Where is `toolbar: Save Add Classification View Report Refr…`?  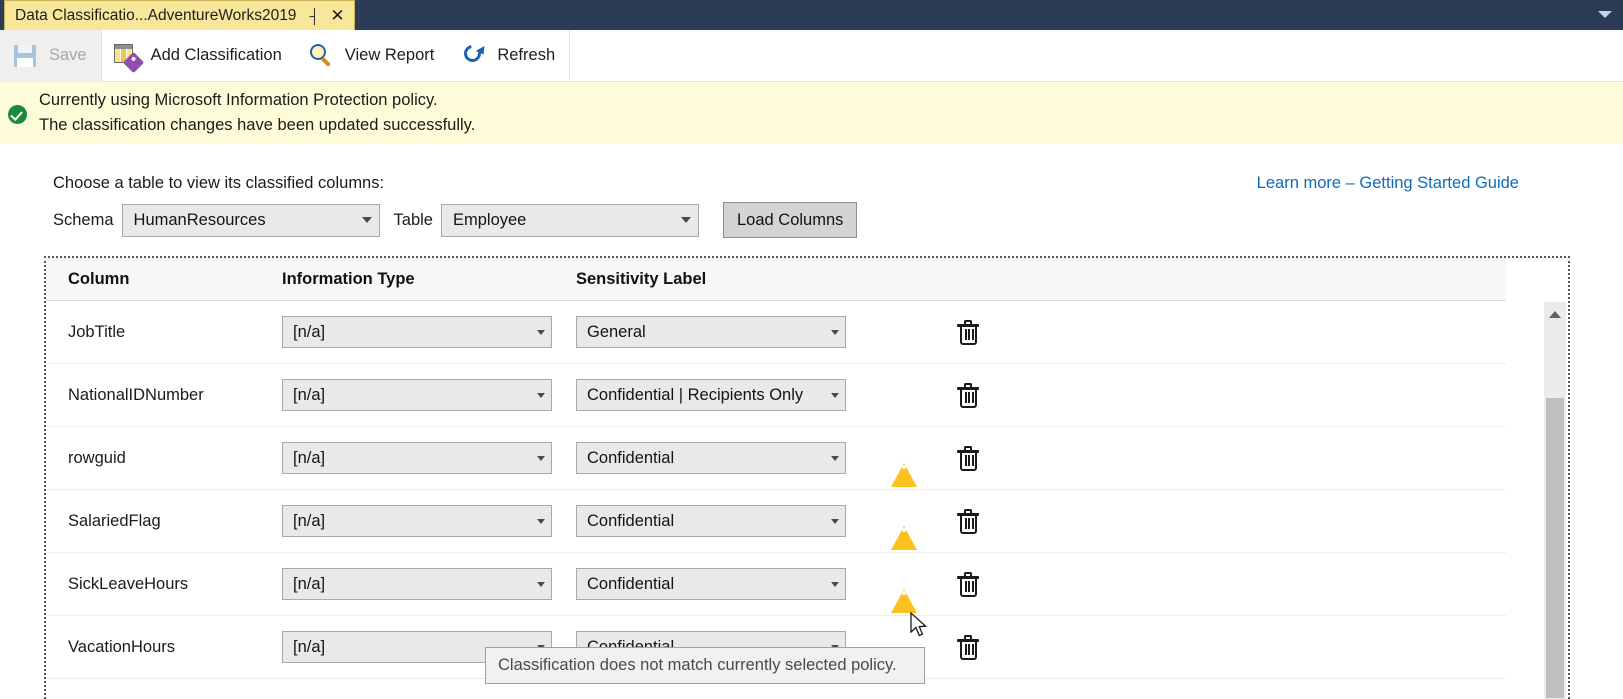 toolbar: Save Add Classification View Report Refr… is located at coordinates (811, 55).